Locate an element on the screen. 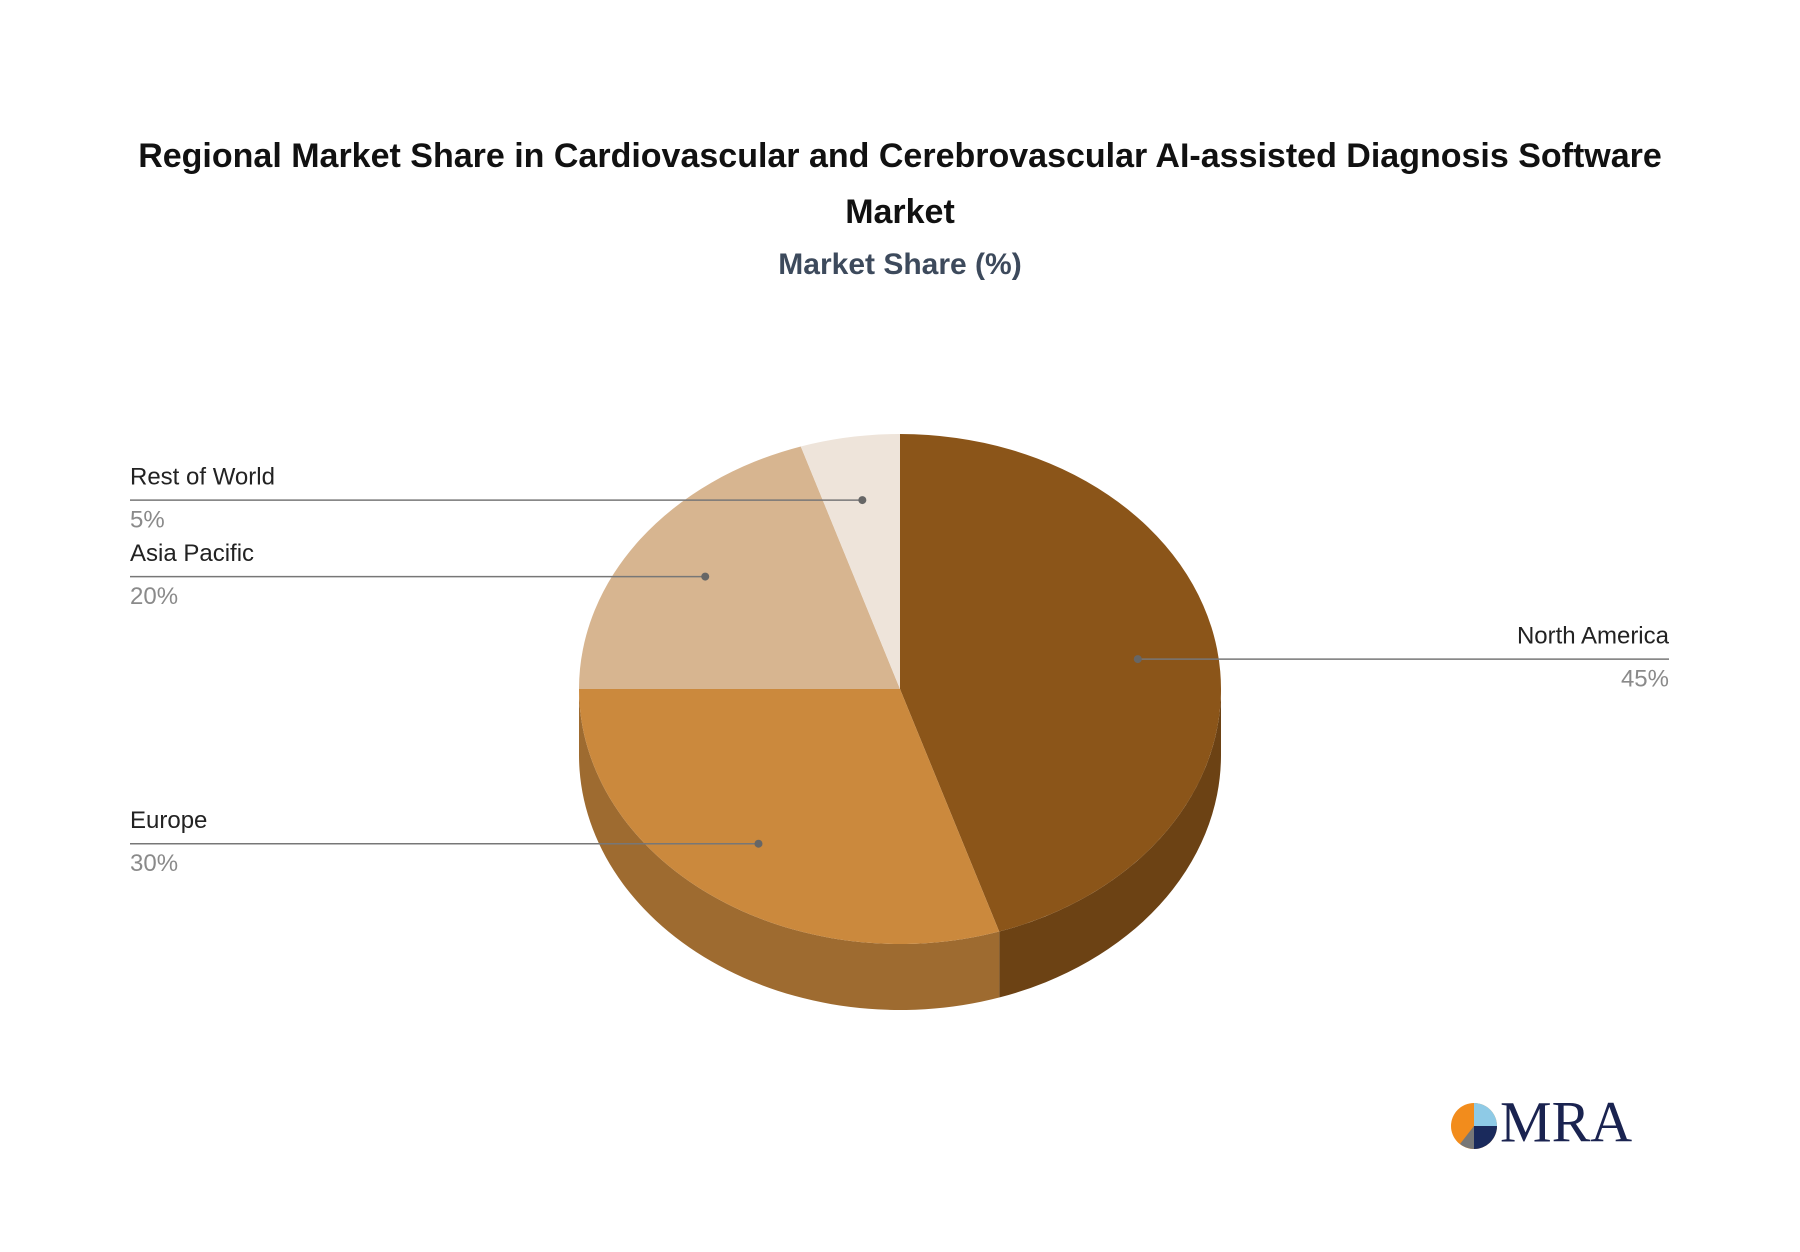 This screenshot has height=1252, width=1800. data-label: 30% is located at coordinates (154, 863).